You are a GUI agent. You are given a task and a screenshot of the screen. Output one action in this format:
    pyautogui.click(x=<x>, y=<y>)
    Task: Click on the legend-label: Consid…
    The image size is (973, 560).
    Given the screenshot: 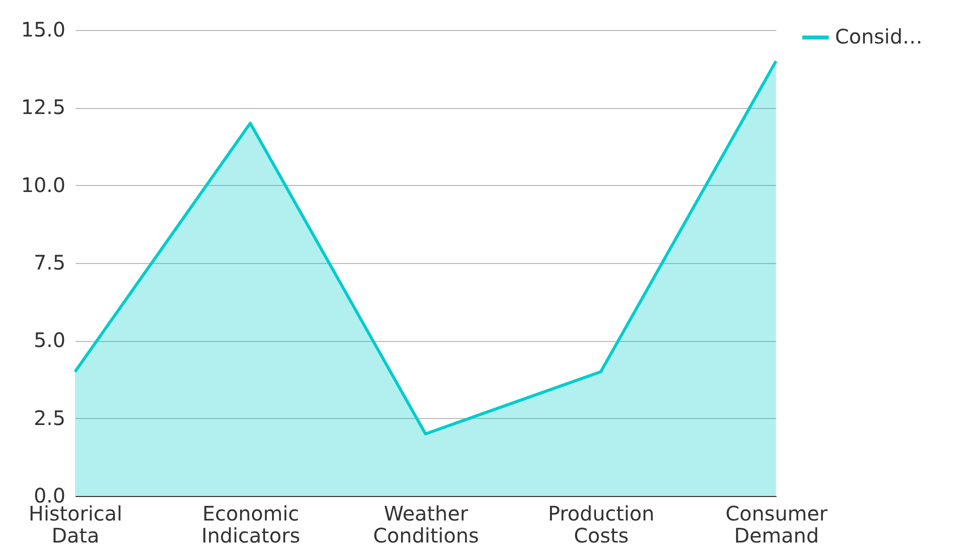 What is the action you would take?
    pyautogui.click(x=879, y=36)
    